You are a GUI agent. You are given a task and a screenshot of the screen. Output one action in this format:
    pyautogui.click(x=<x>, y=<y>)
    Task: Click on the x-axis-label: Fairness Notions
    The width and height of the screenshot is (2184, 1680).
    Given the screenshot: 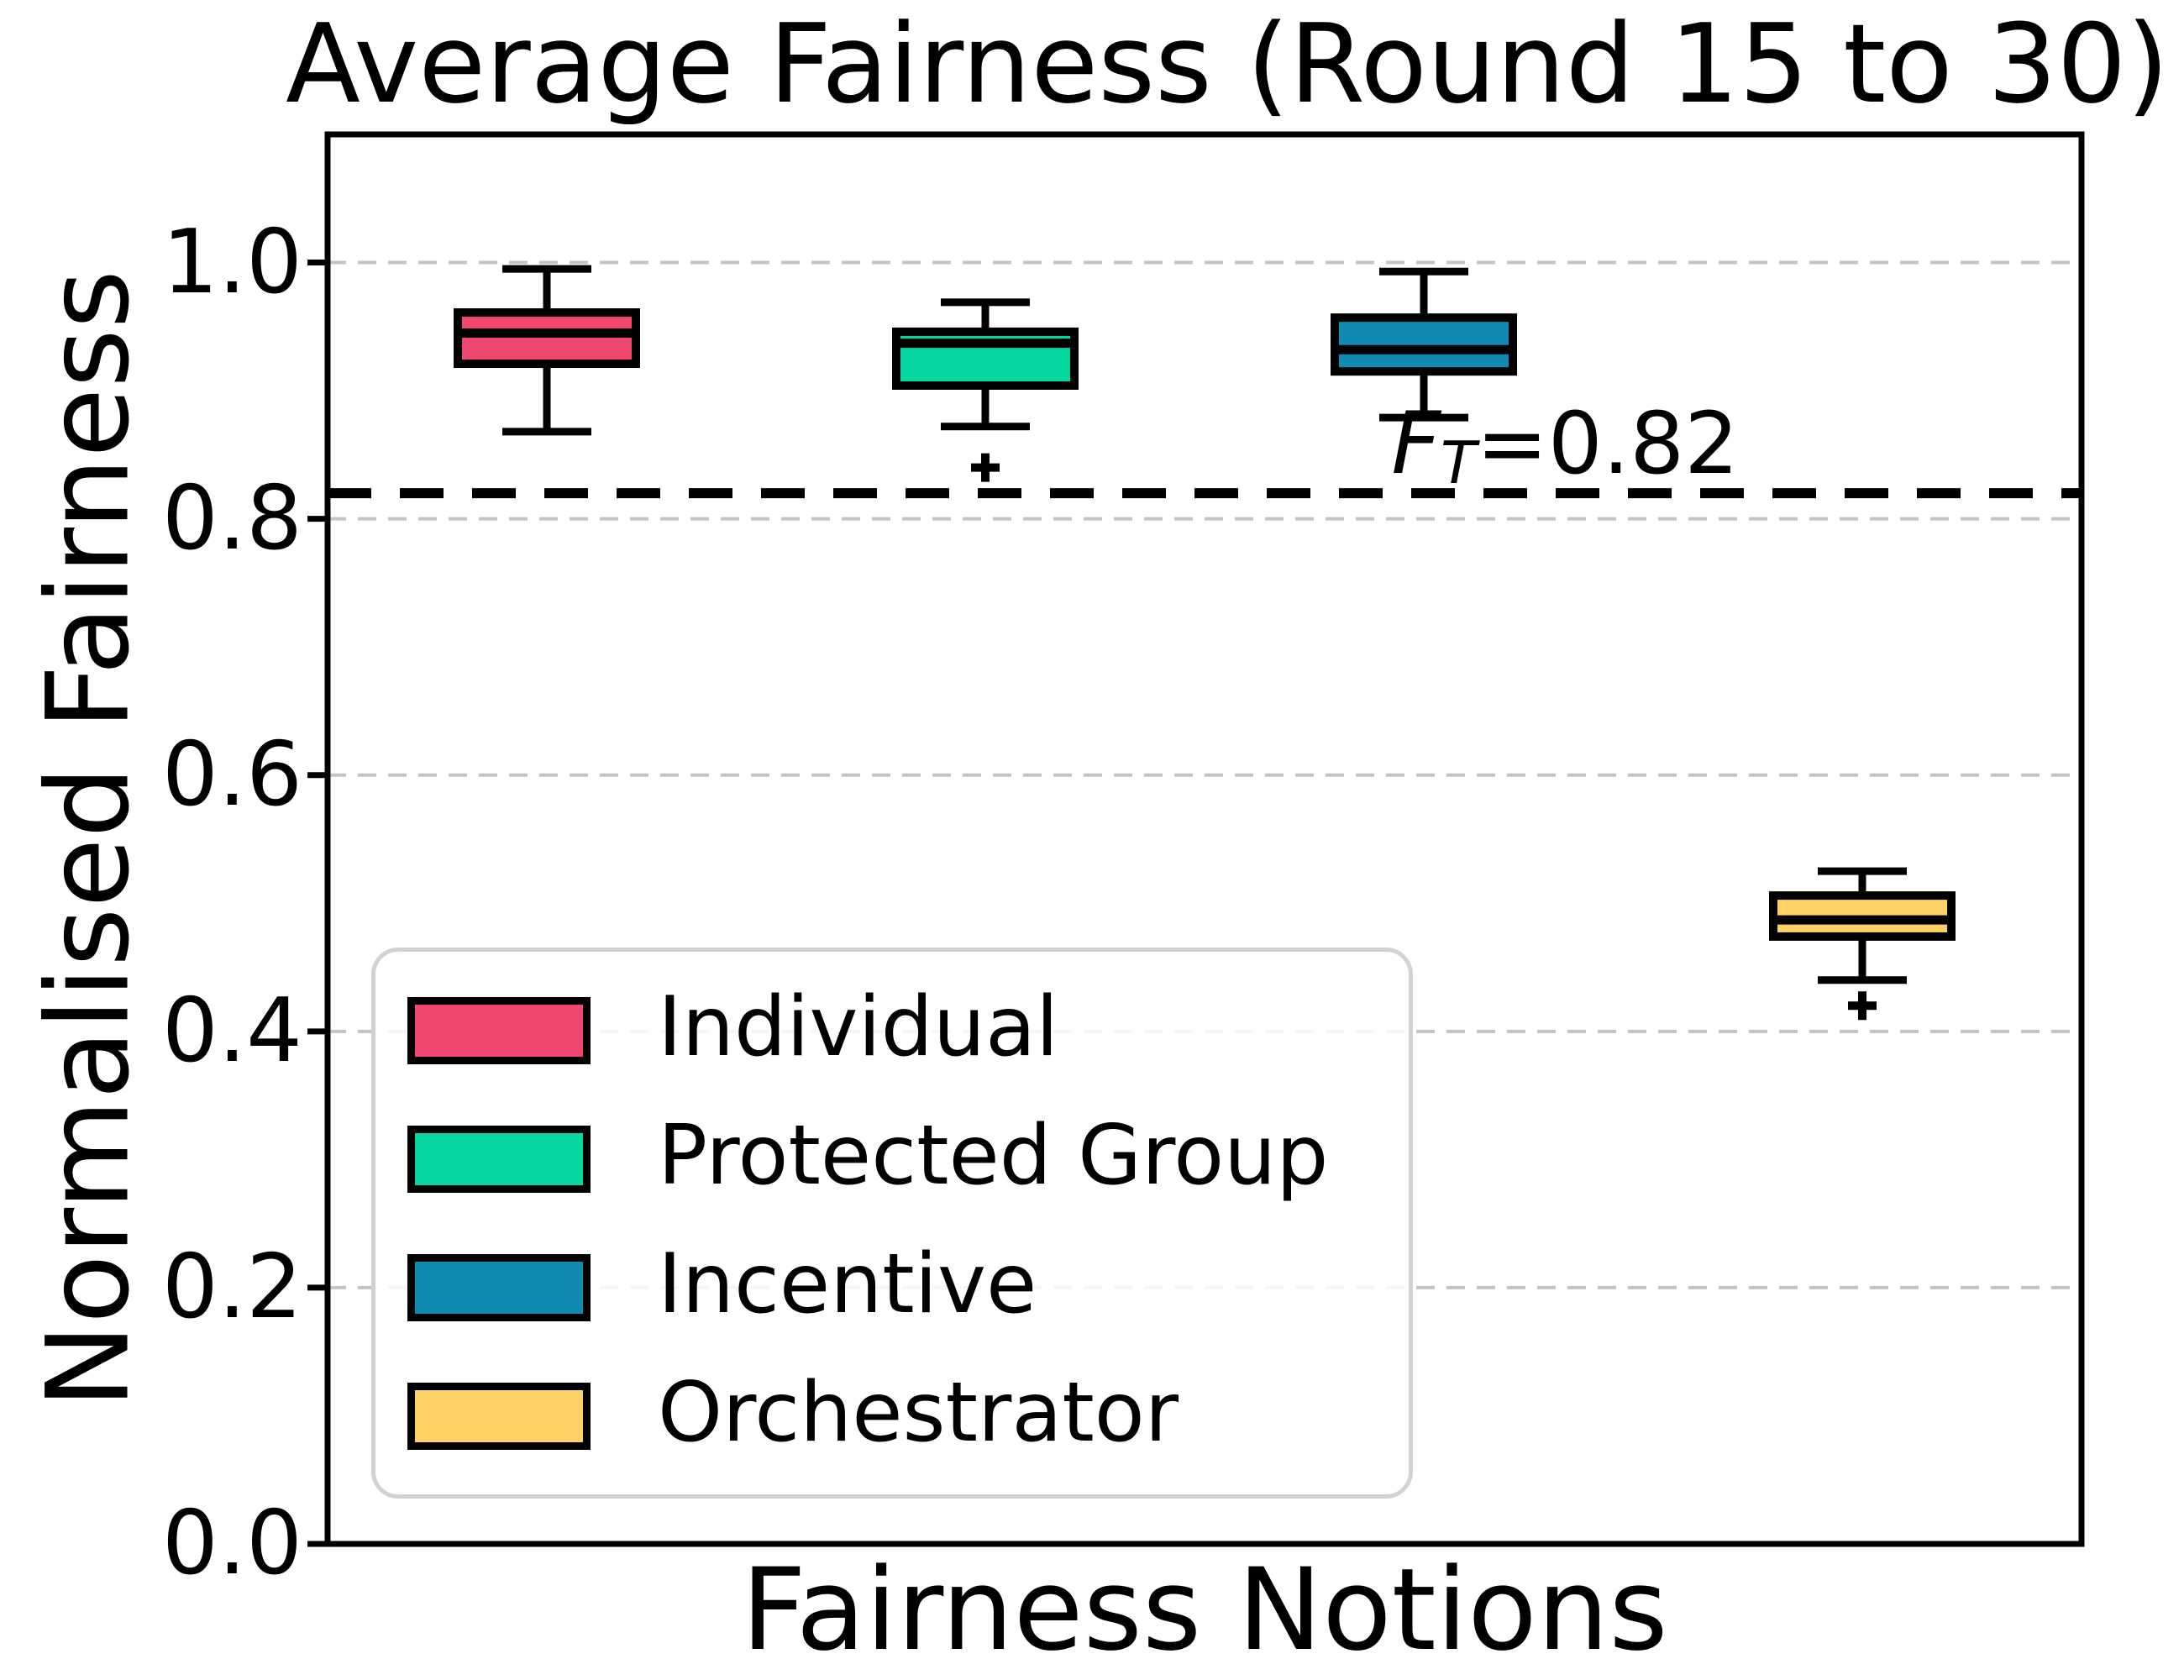 What is the action you would take?
    pyautogui.click(x=1204, y=1610)
    